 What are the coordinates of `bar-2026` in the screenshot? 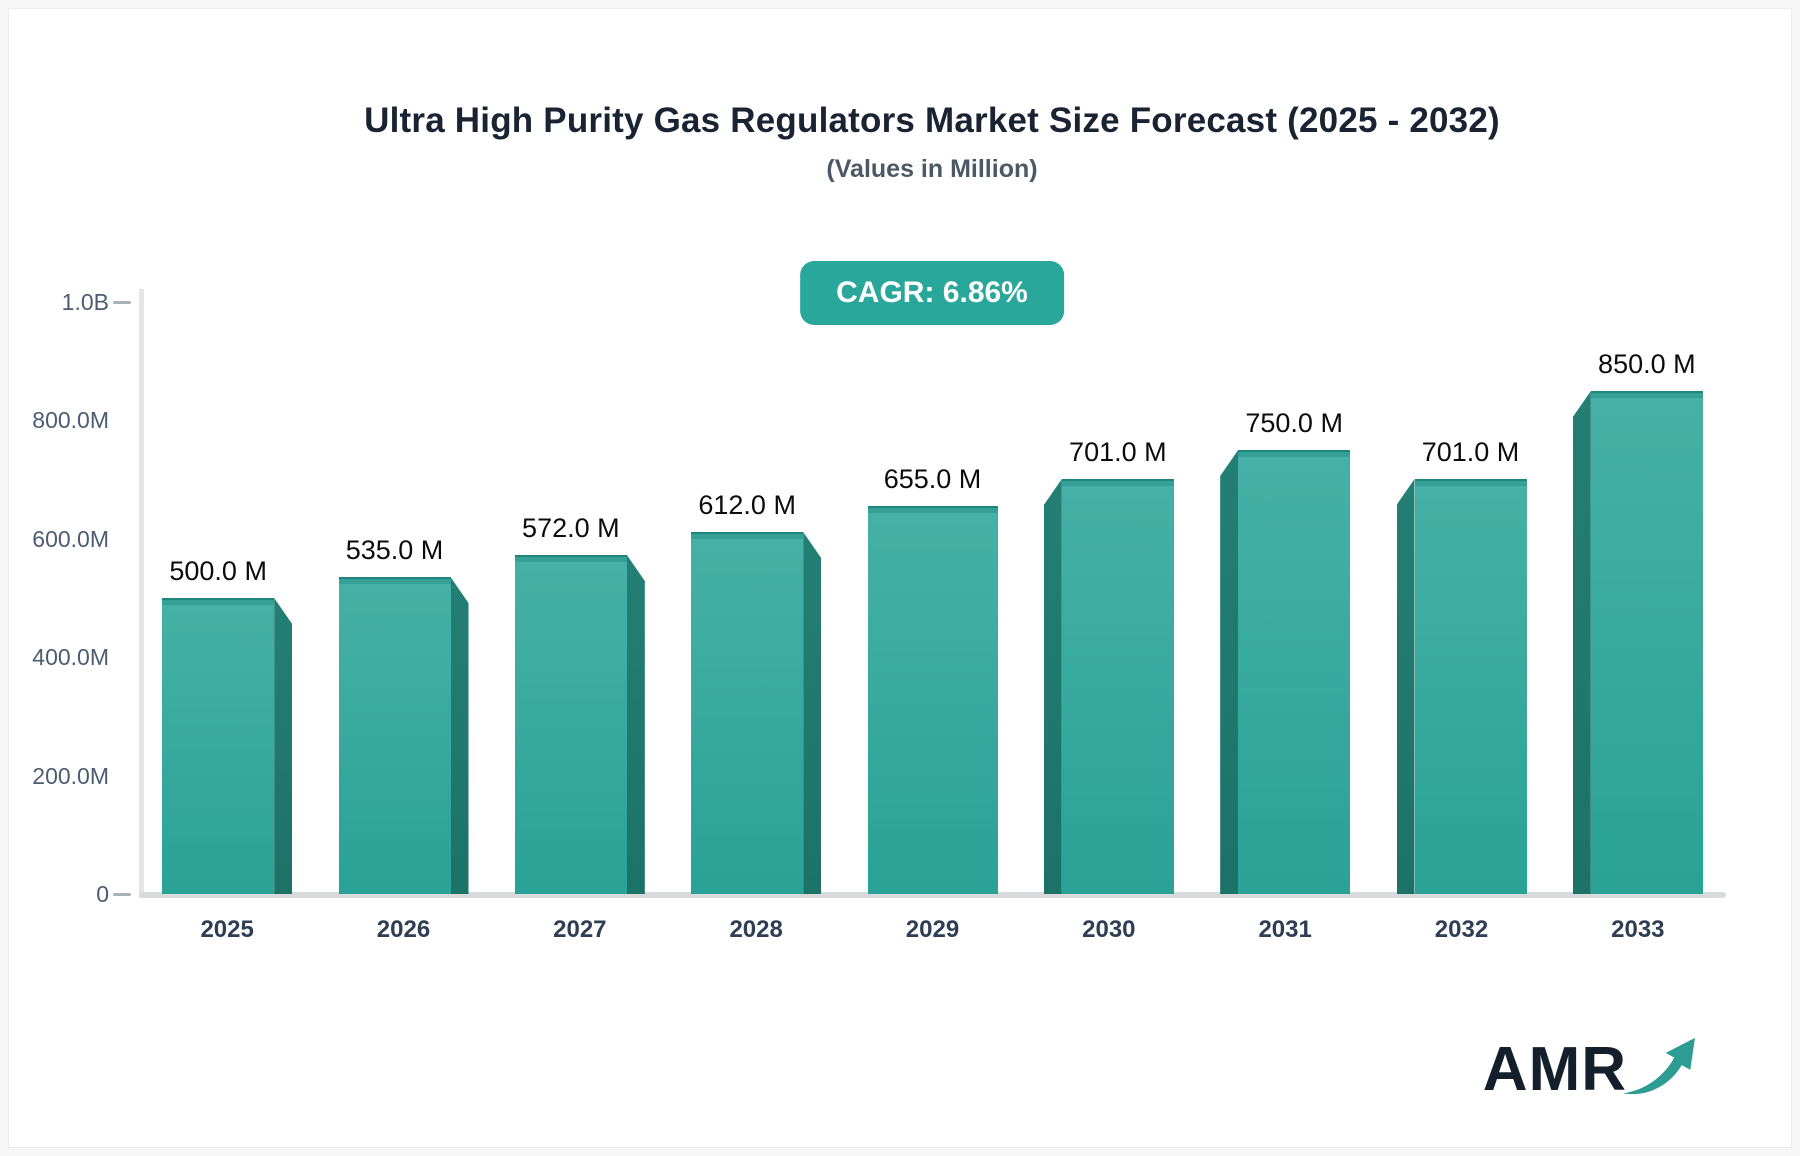 It's located at (403, 735).